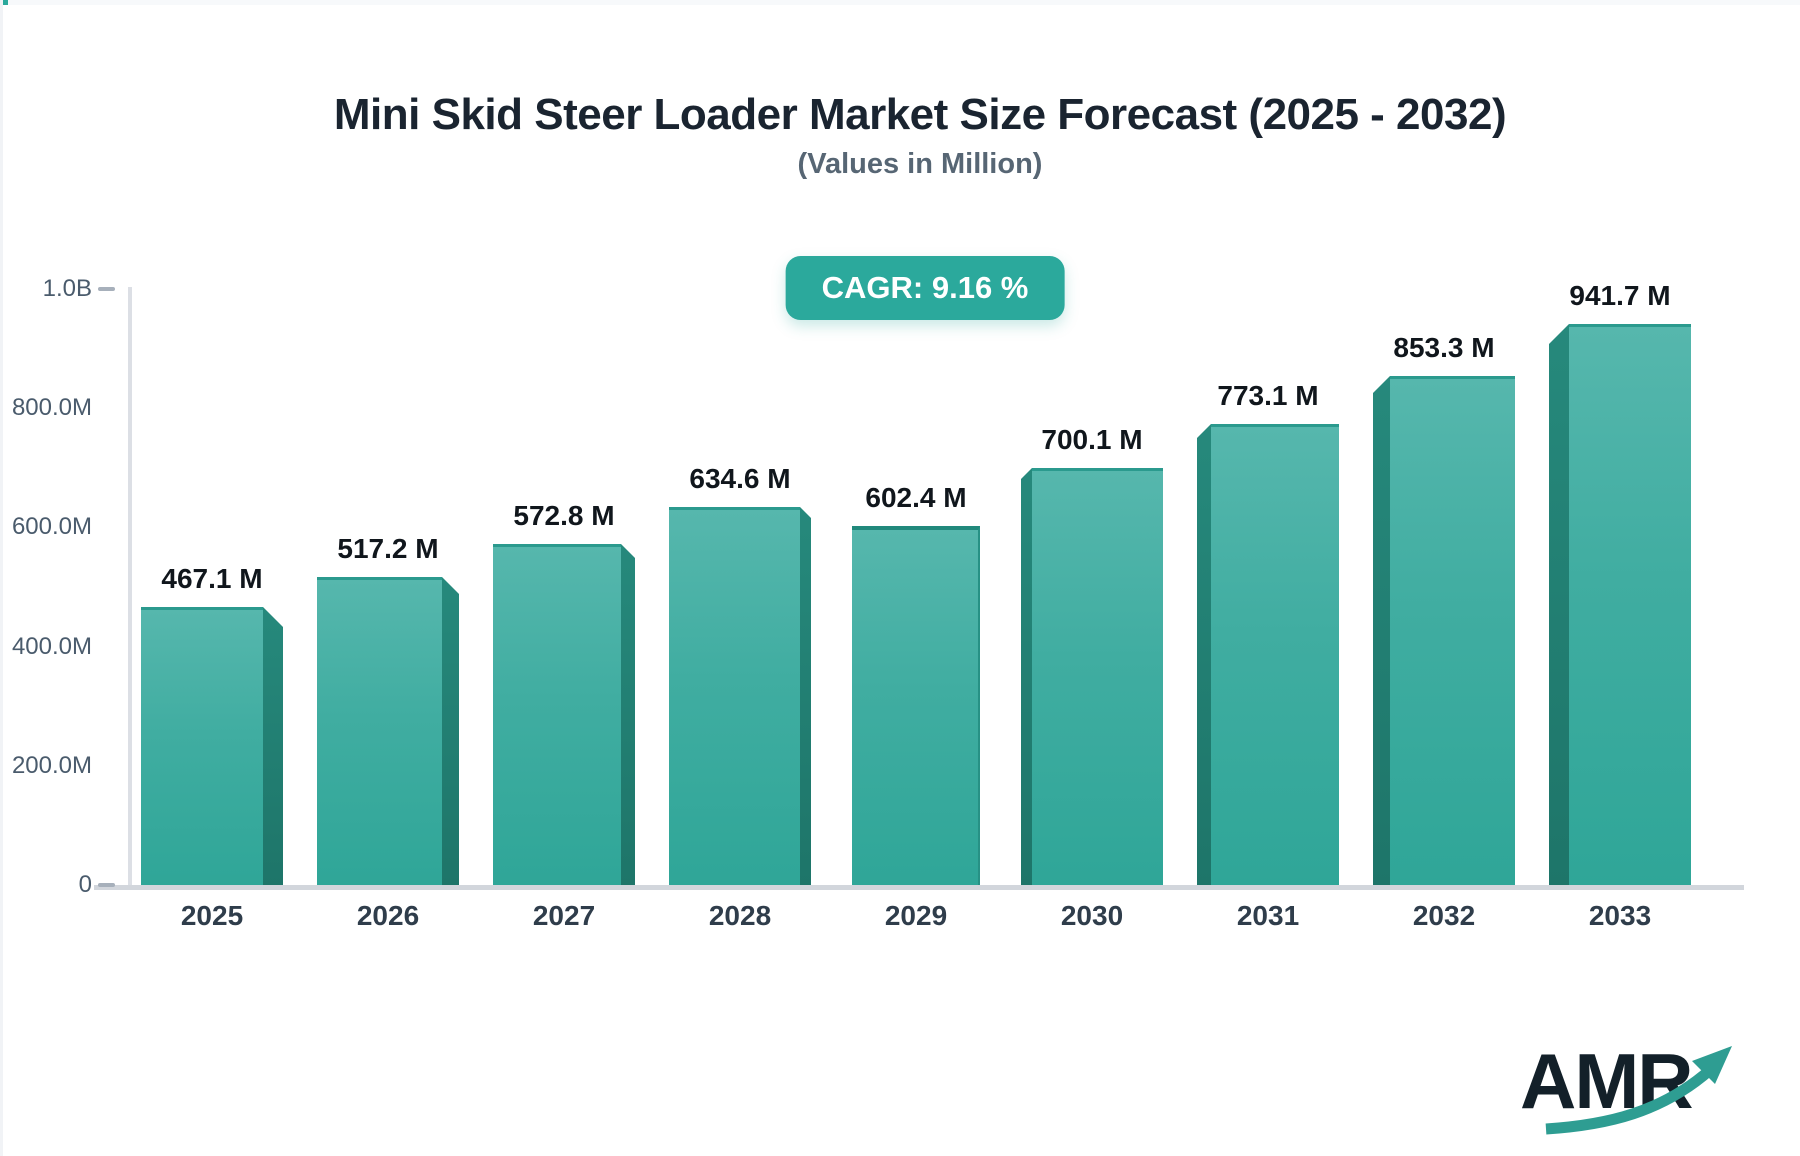 This screenshot has height=1156, width=1800. What do you see at coordinates (1097, 676) in the screenshot?
I see `bar-face-2030` at bounding box center [1097, 676].